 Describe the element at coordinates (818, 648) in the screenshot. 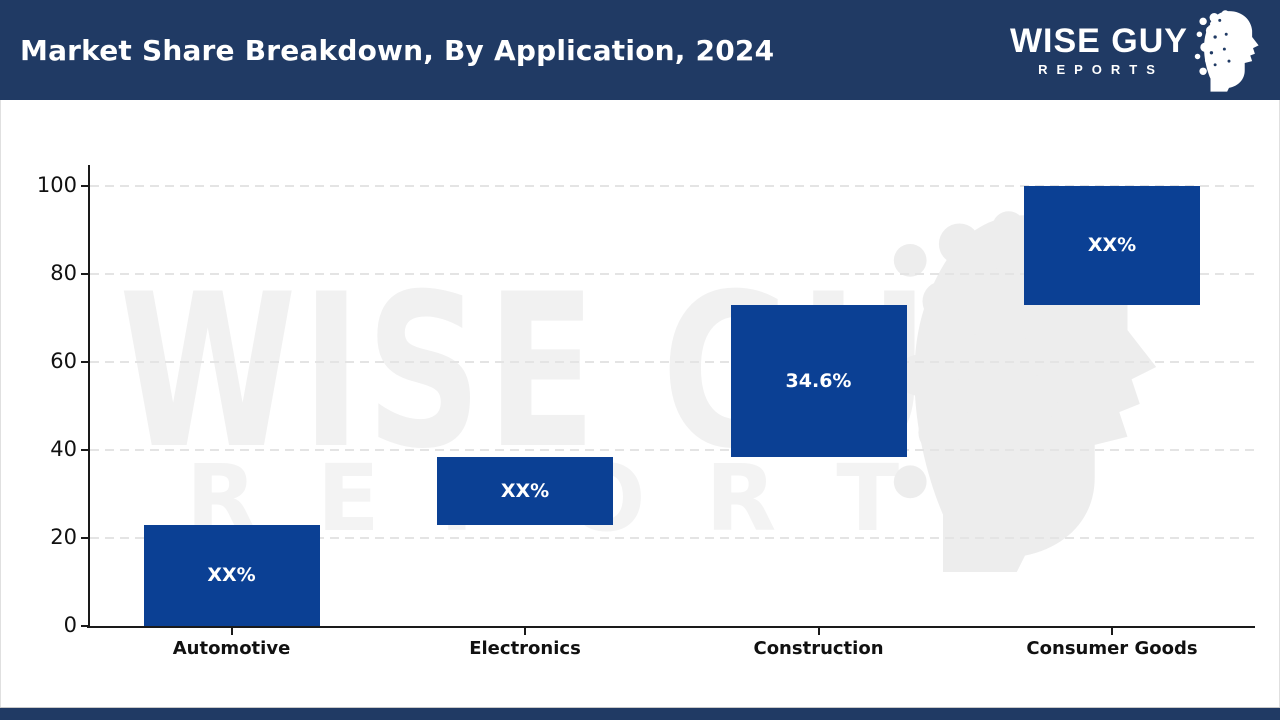

I see `category-label: Construction` at that location.